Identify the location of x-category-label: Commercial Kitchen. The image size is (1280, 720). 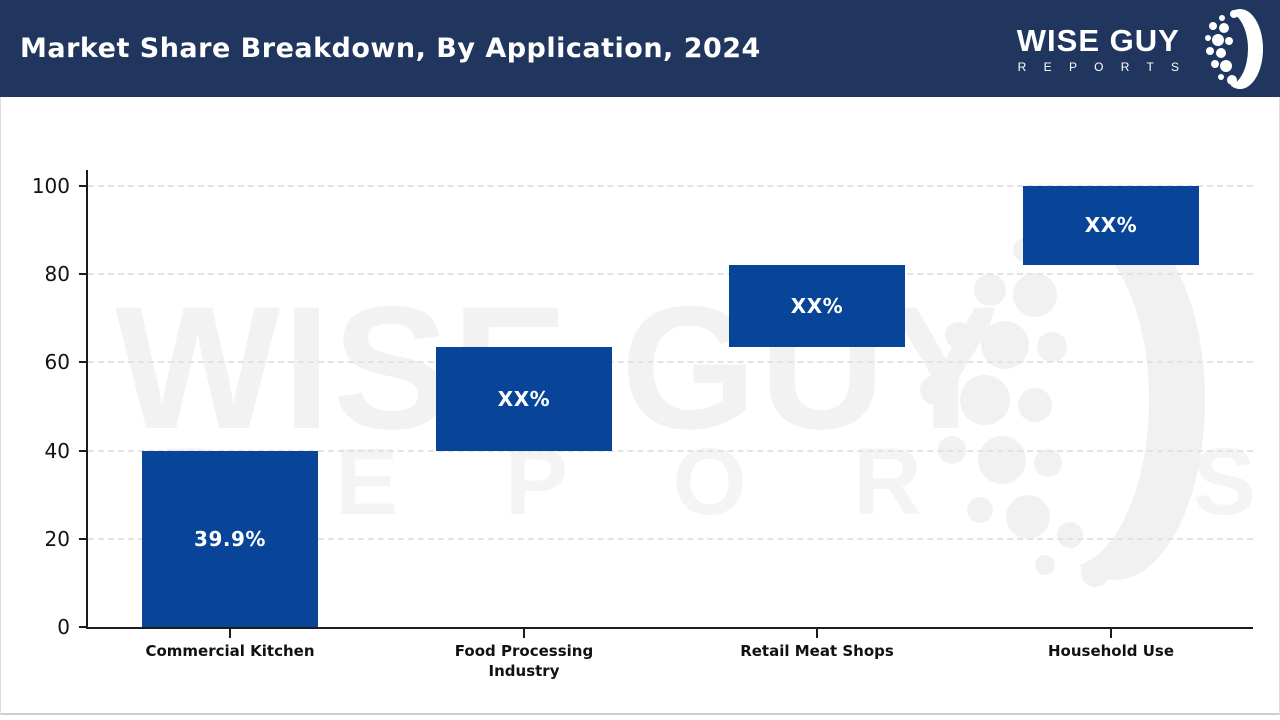
(230, 651).